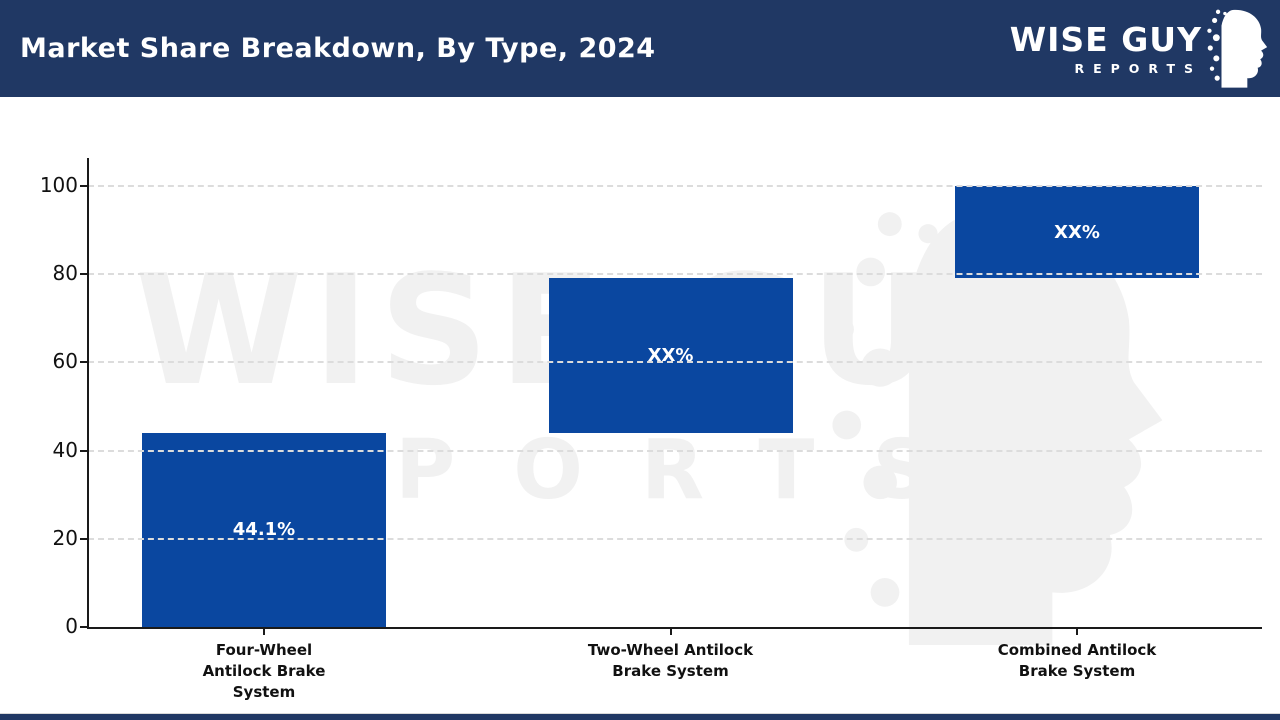  I want to click on wiseguy-logo: WISE GUY REPORTS, so click(1139, 49).